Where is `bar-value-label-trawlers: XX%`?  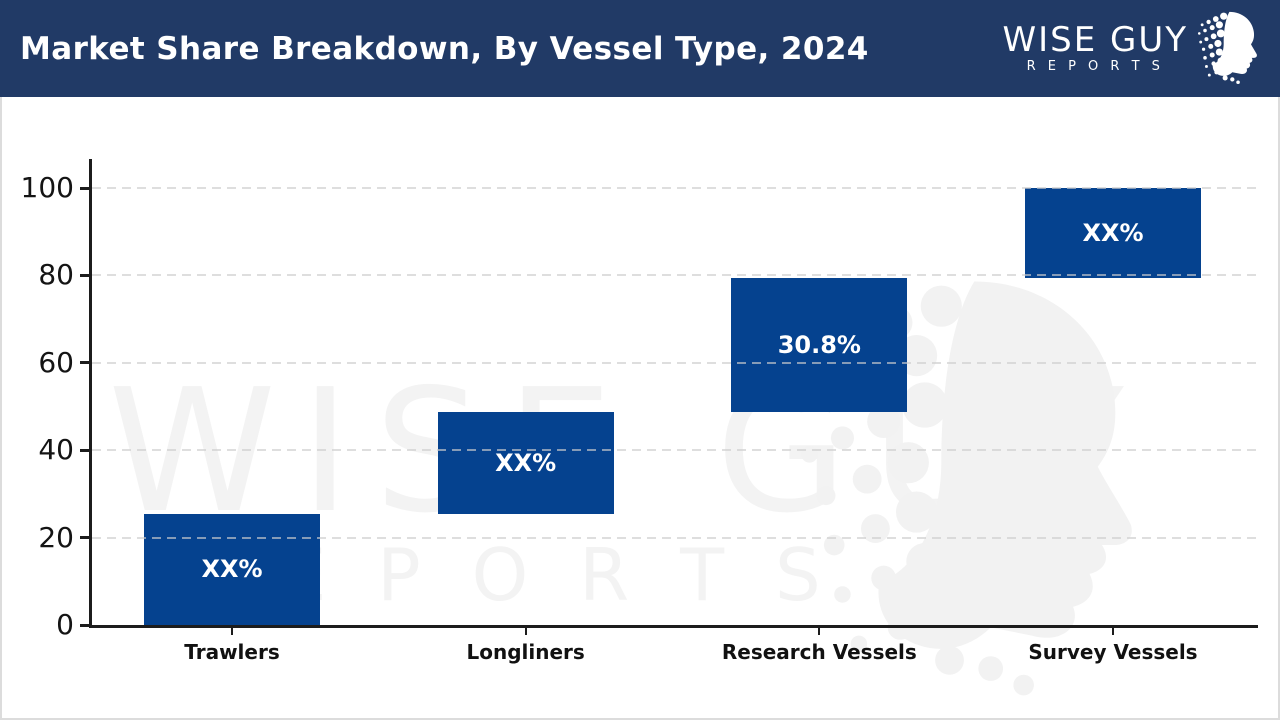
bar-value-label-trawlers: XX% is located at coordinates (232, 569).